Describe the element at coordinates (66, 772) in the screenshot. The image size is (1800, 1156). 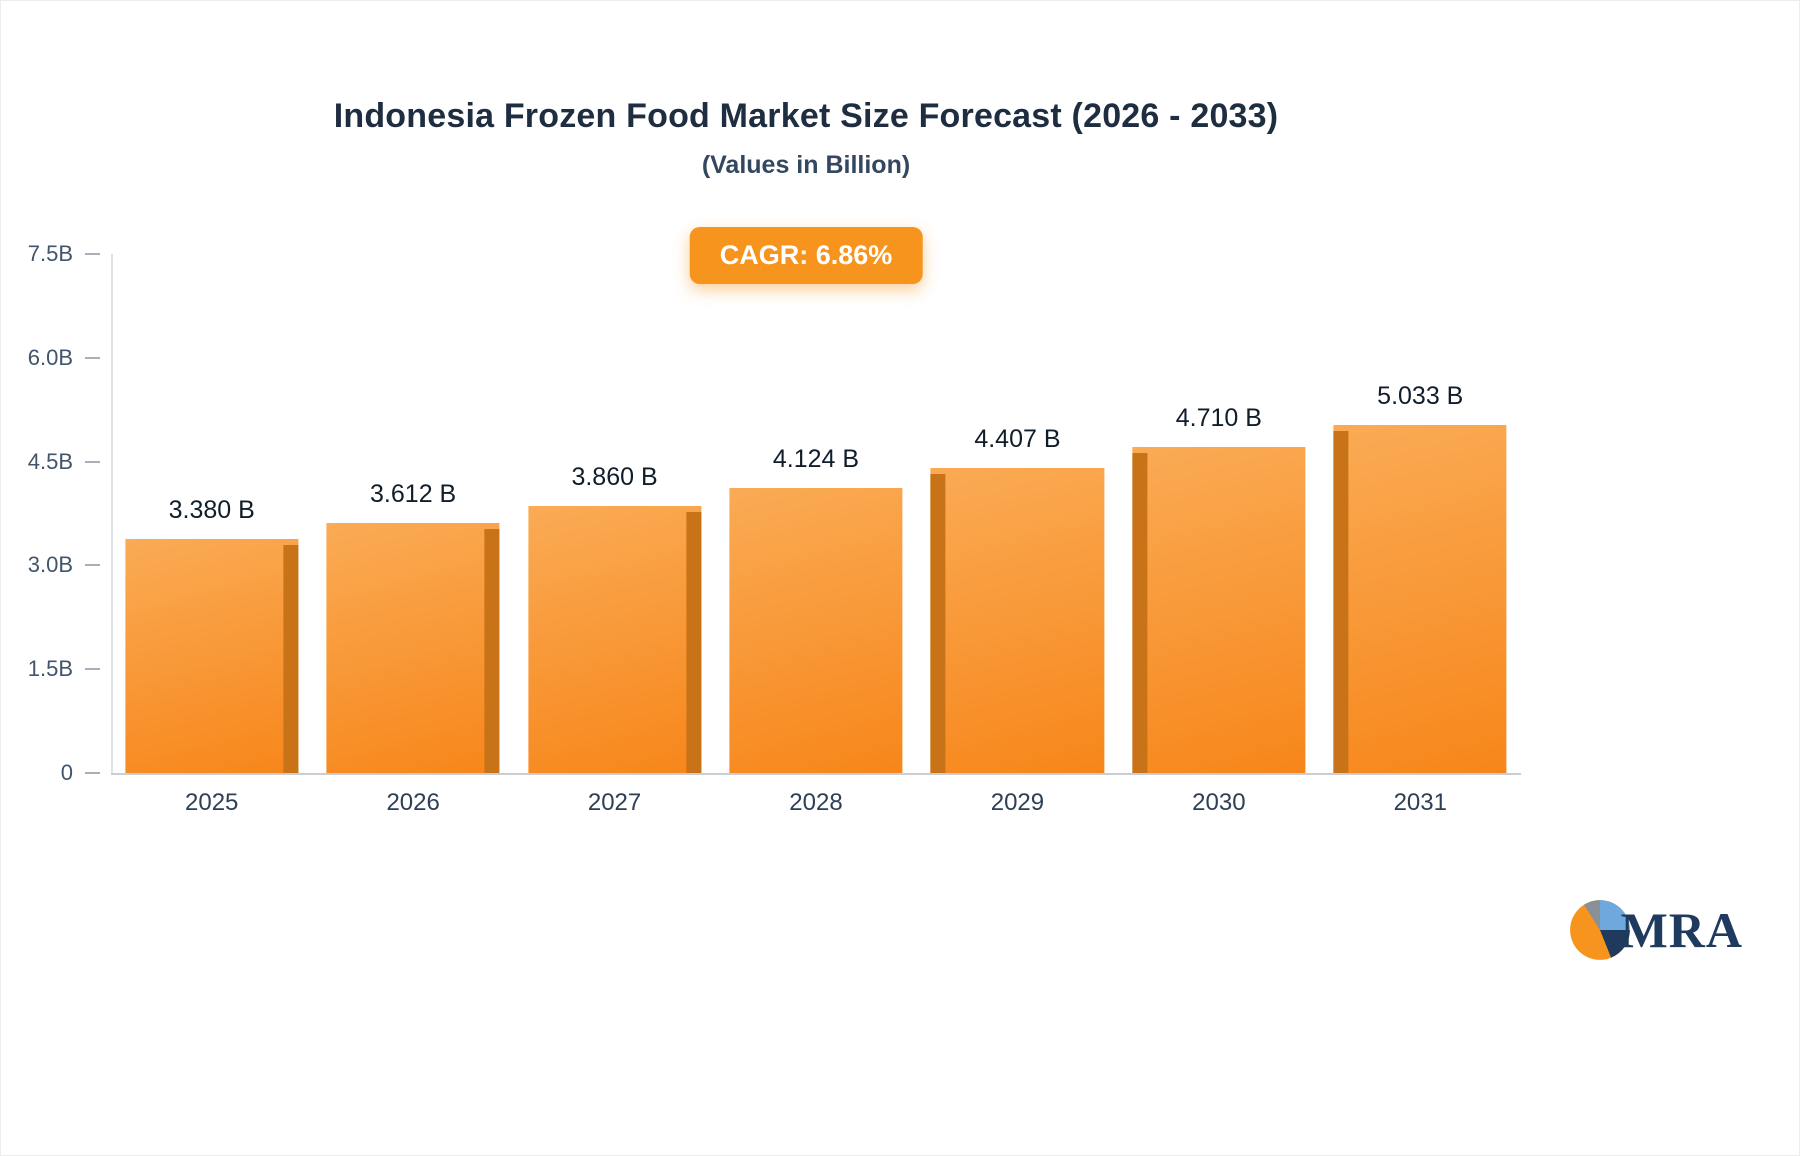
I see `y-axis-tick-label: 0` at that location.